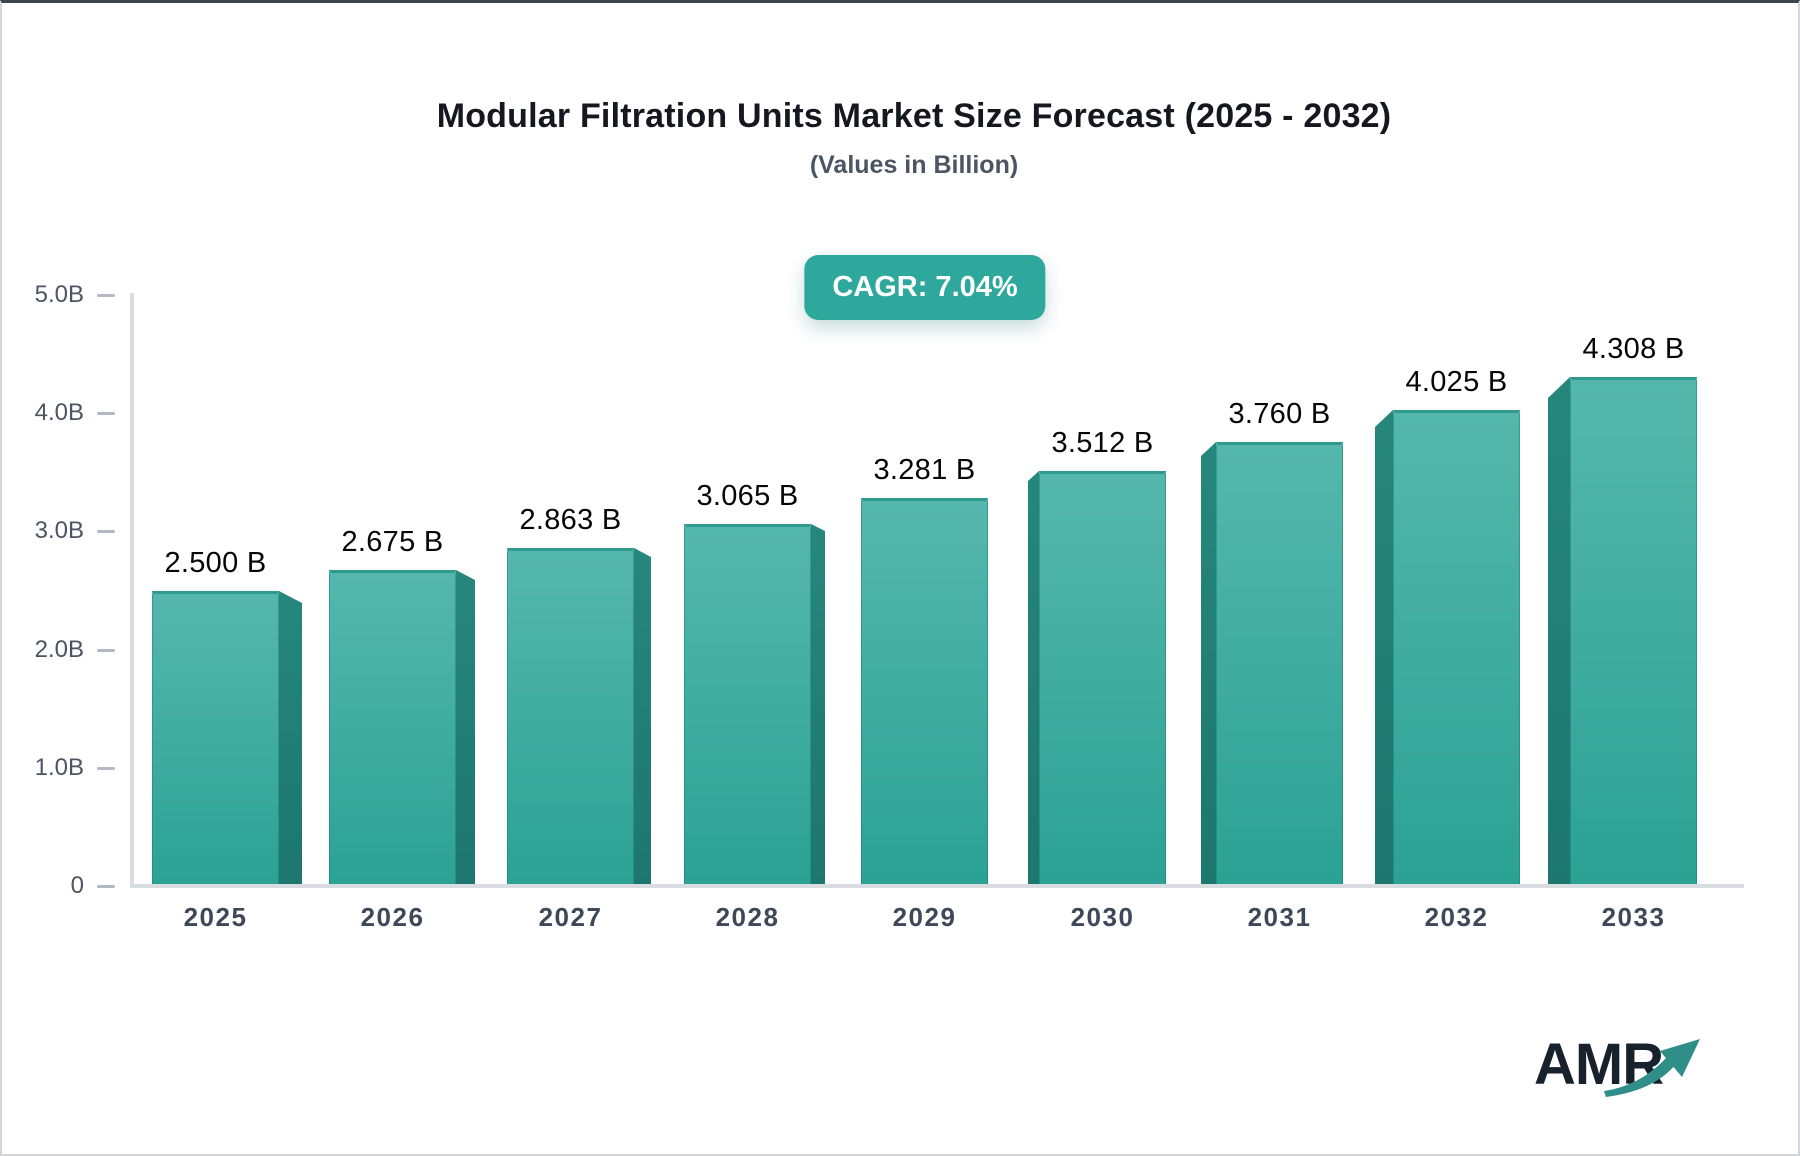 The image size is (1800, 1156). I want to click on y-tick-label: 2.0B, so click(59, 649).